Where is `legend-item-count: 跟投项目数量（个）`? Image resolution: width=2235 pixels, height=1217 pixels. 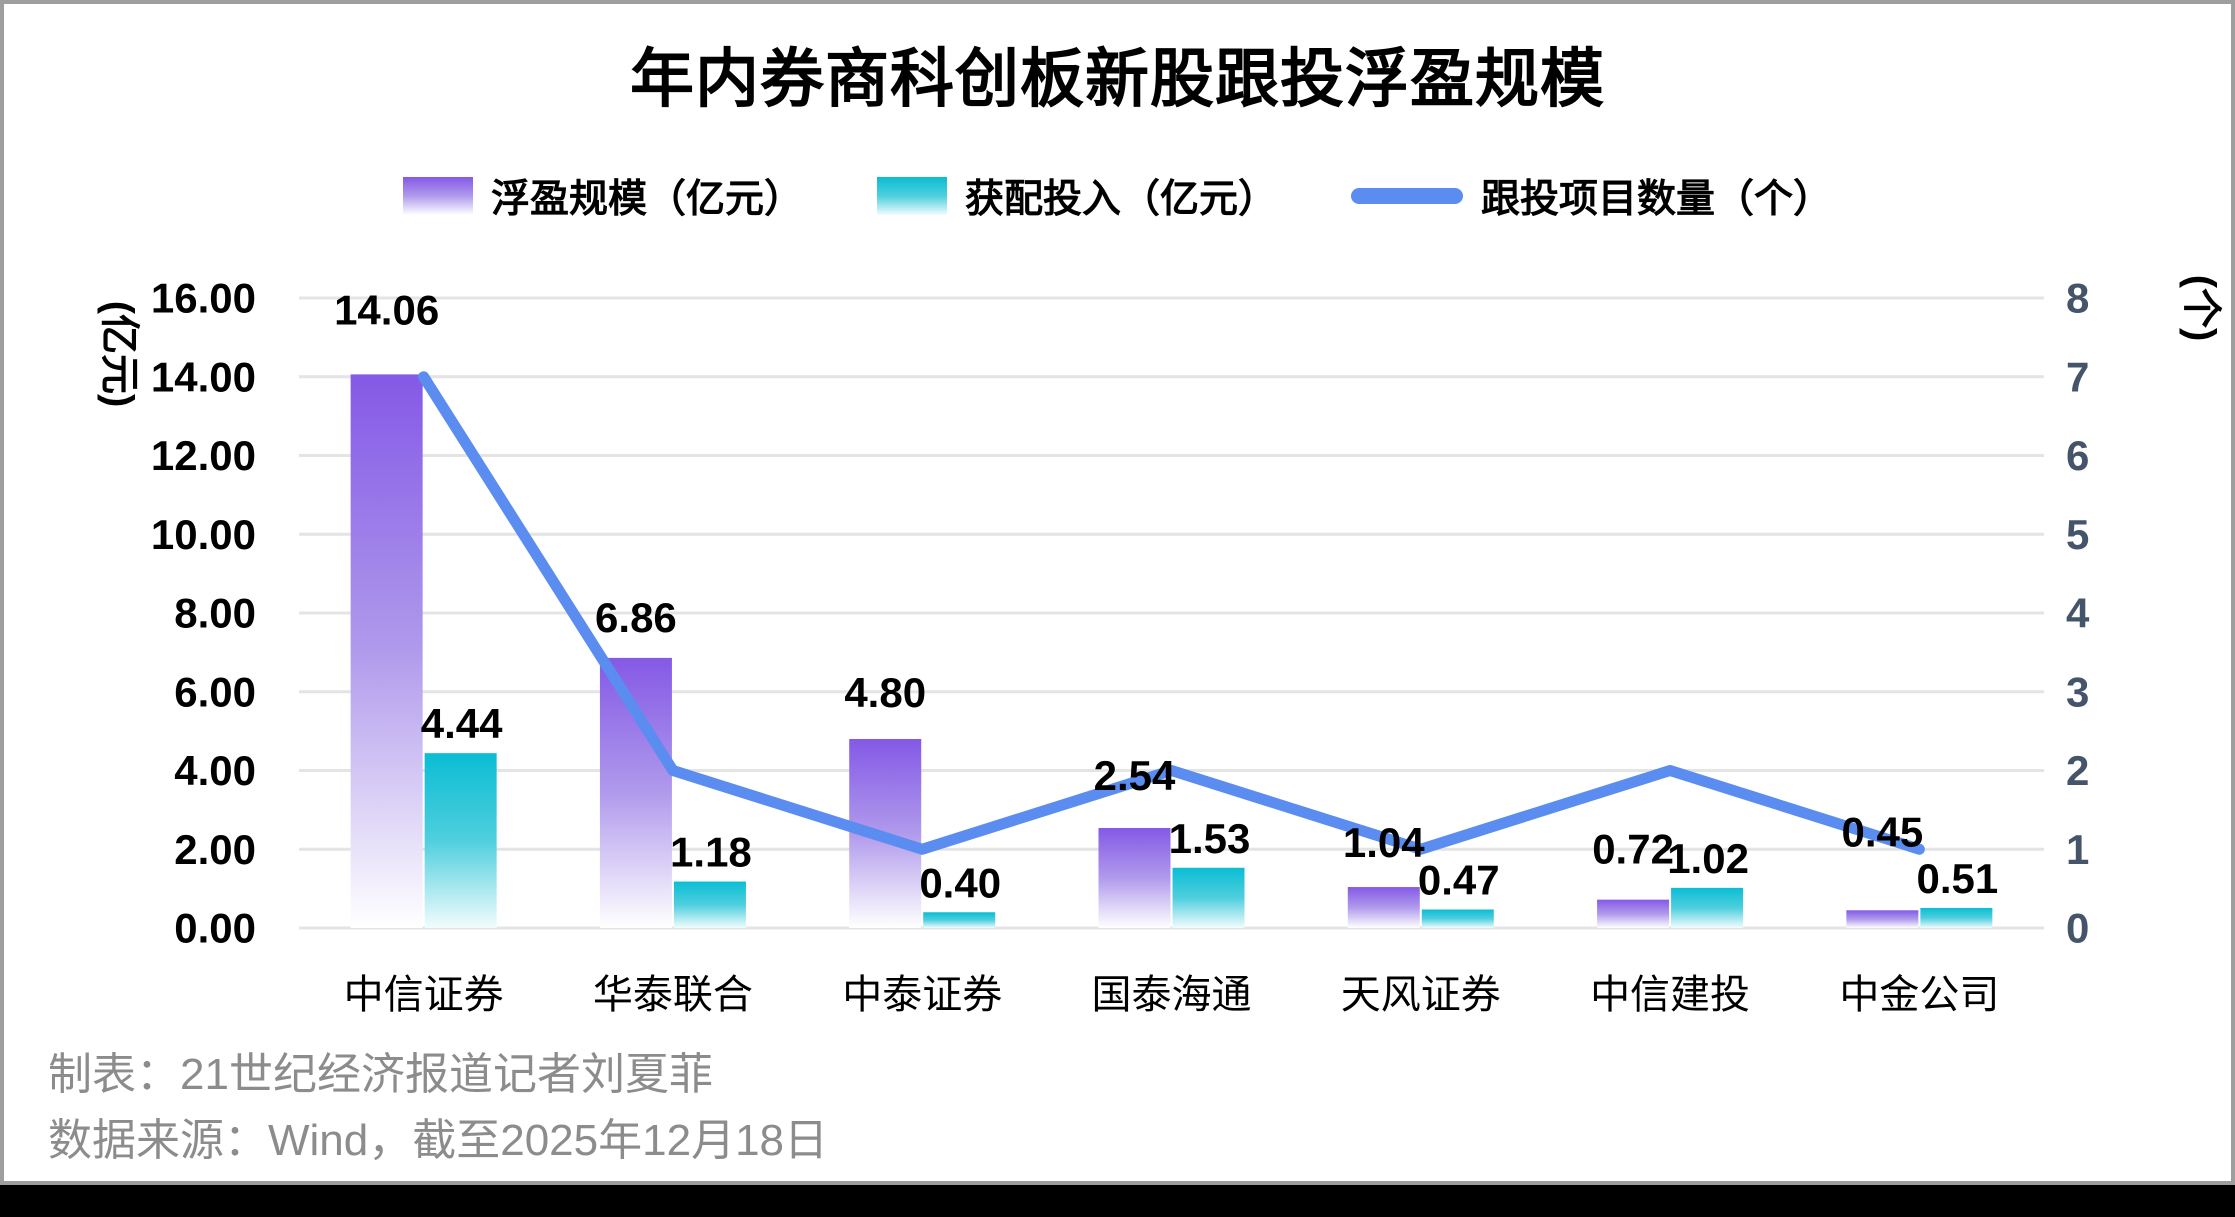
legend-item-count: 跟投项目数量（个） is located at coordinates (1591, 196).